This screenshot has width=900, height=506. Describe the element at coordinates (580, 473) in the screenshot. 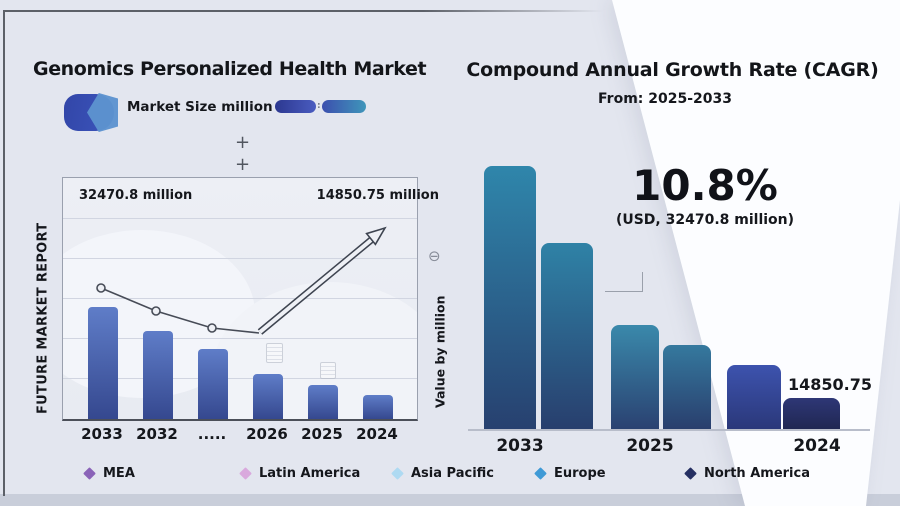

I see `legend-label: Europe` at that location.